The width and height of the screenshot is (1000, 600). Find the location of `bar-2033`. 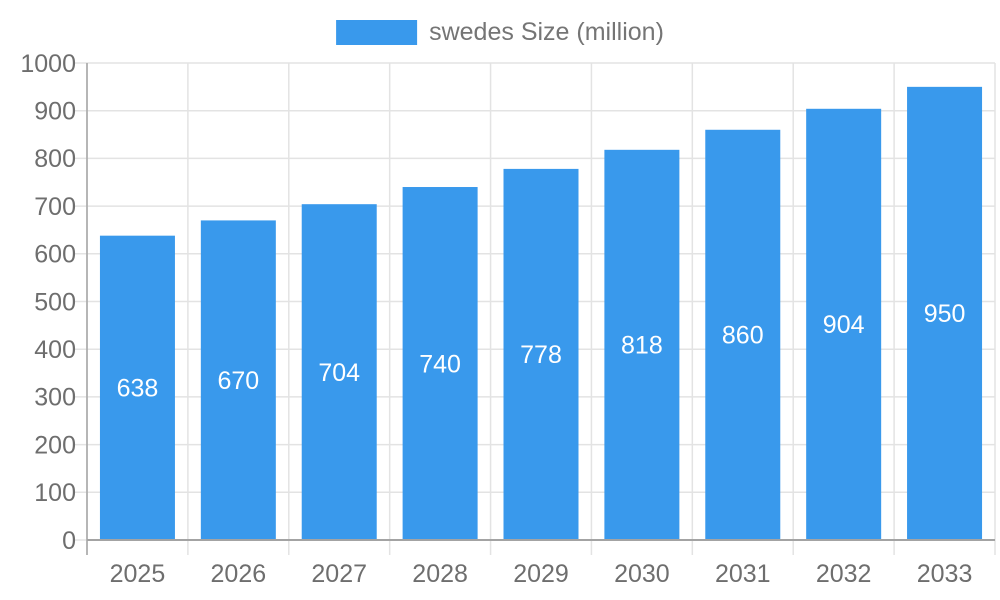

bar-2033 is located at coordinates (945, 313).